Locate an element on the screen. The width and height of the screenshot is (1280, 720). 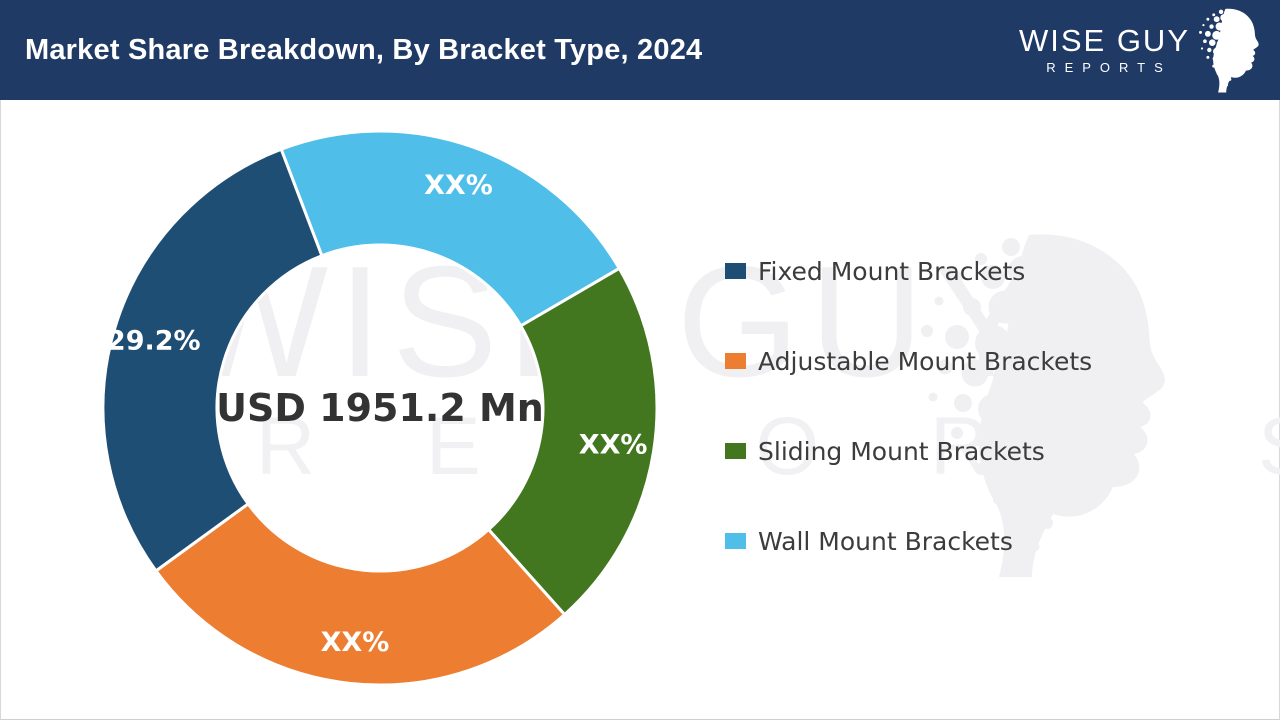
legend-label: Sliding Mount Brackets is located at coordinates (901, 451).